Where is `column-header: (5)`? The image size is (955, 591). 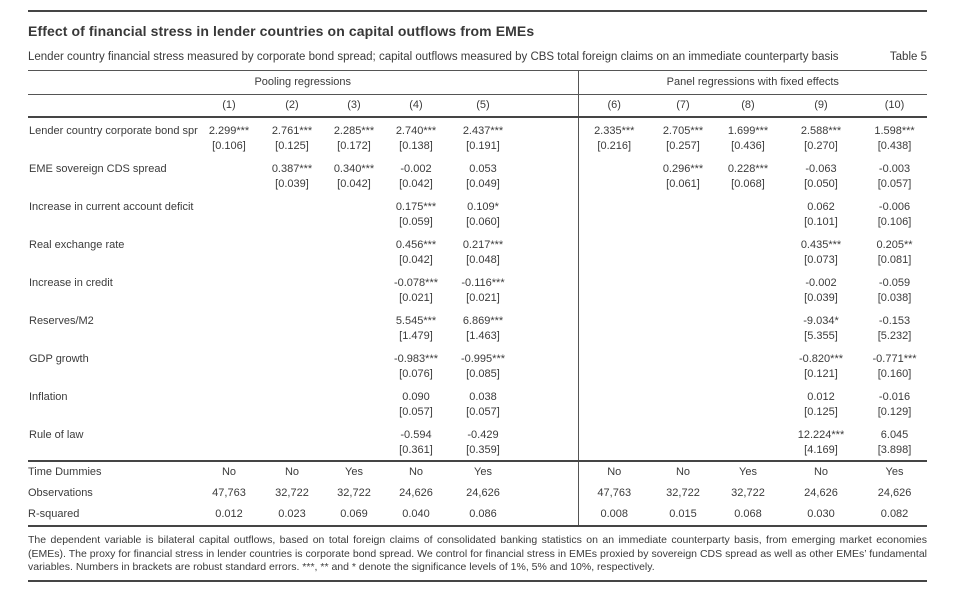 column-header: (5) is located at coordinates (483, 106).